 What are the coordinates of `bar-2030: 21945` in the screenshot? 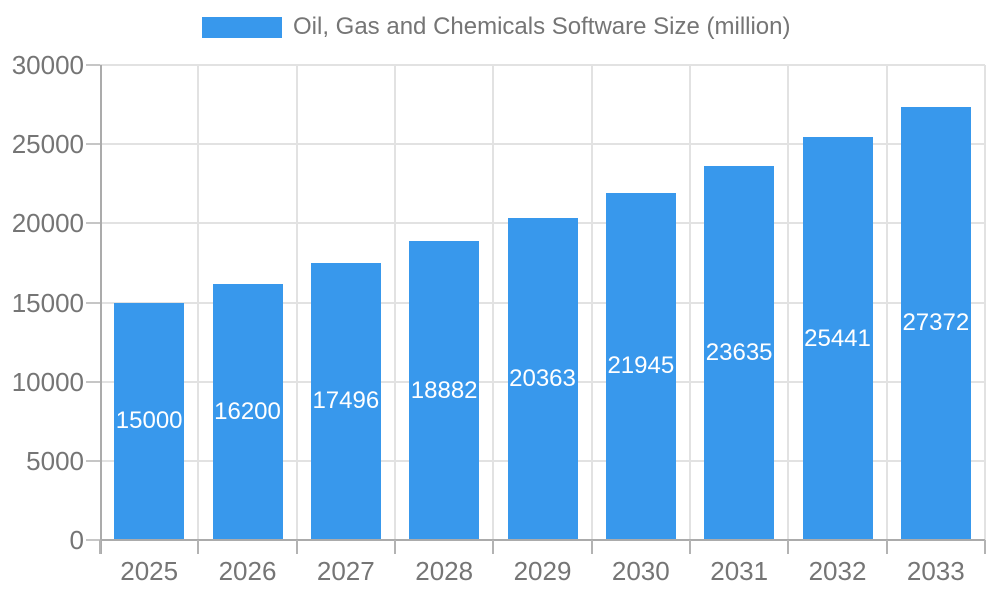 It's located at (640, 366).